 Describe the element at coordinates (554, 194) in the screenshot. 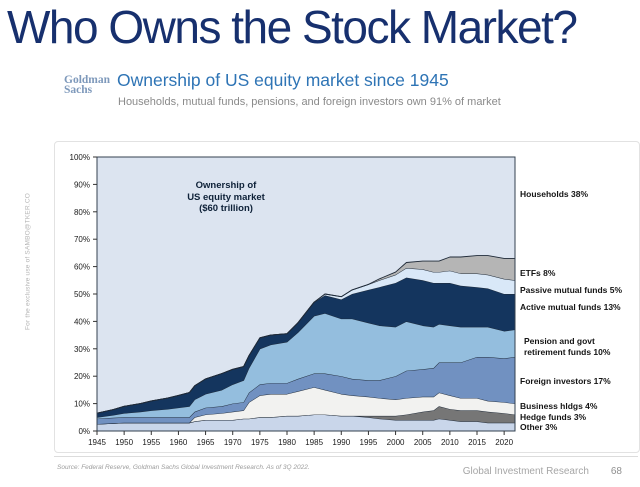

I see `legend-label-households: Households 38%` at that location.